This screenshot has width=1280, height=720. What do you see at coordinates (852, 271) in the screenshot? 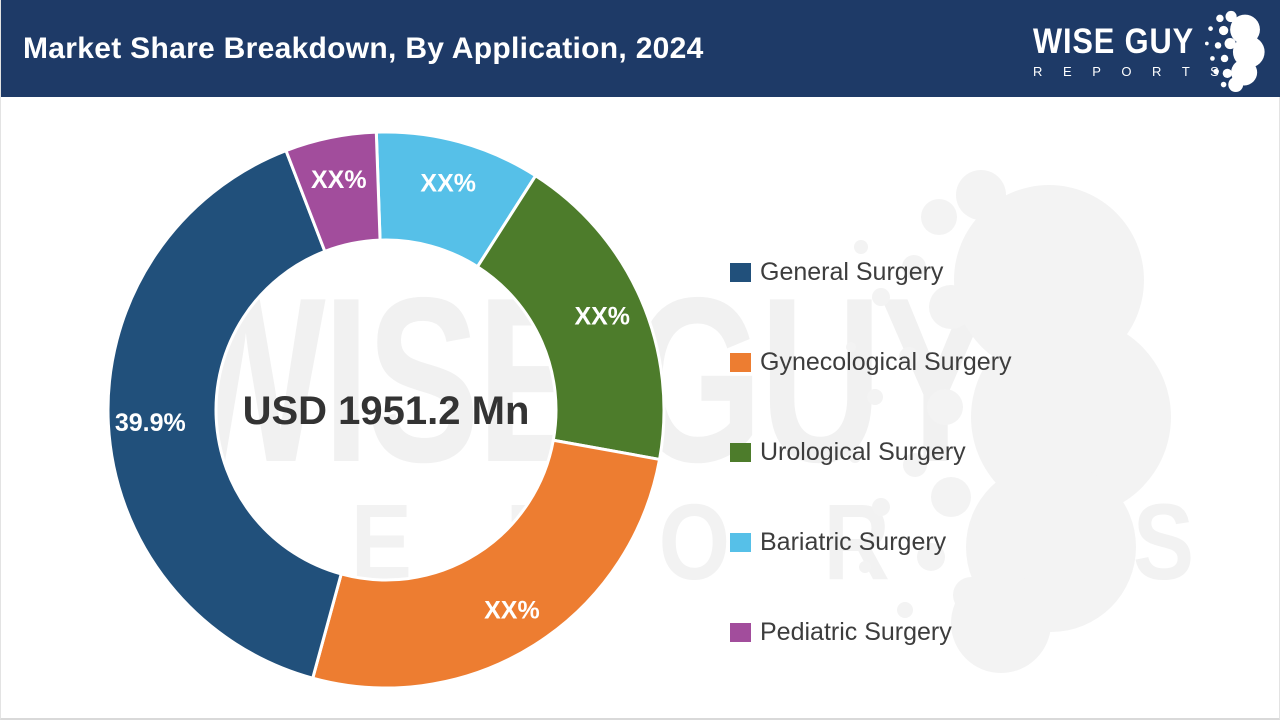
I see `legend-label: General Surgery` at bounding box center [852, 271].